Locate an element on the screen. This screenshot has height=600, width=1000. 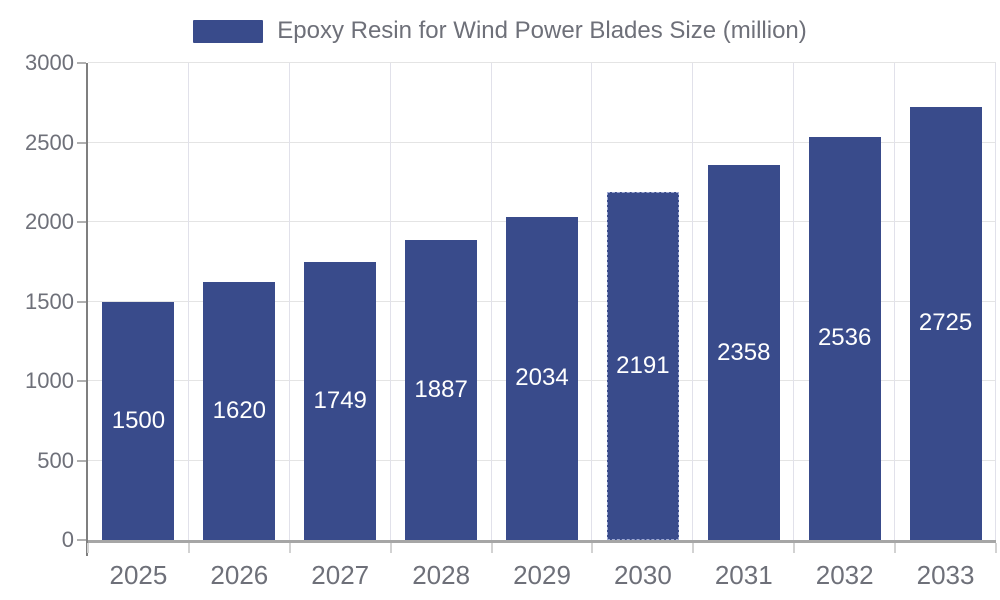
y-axis-label-2000: 2000 is located at coordinates (49, 221).